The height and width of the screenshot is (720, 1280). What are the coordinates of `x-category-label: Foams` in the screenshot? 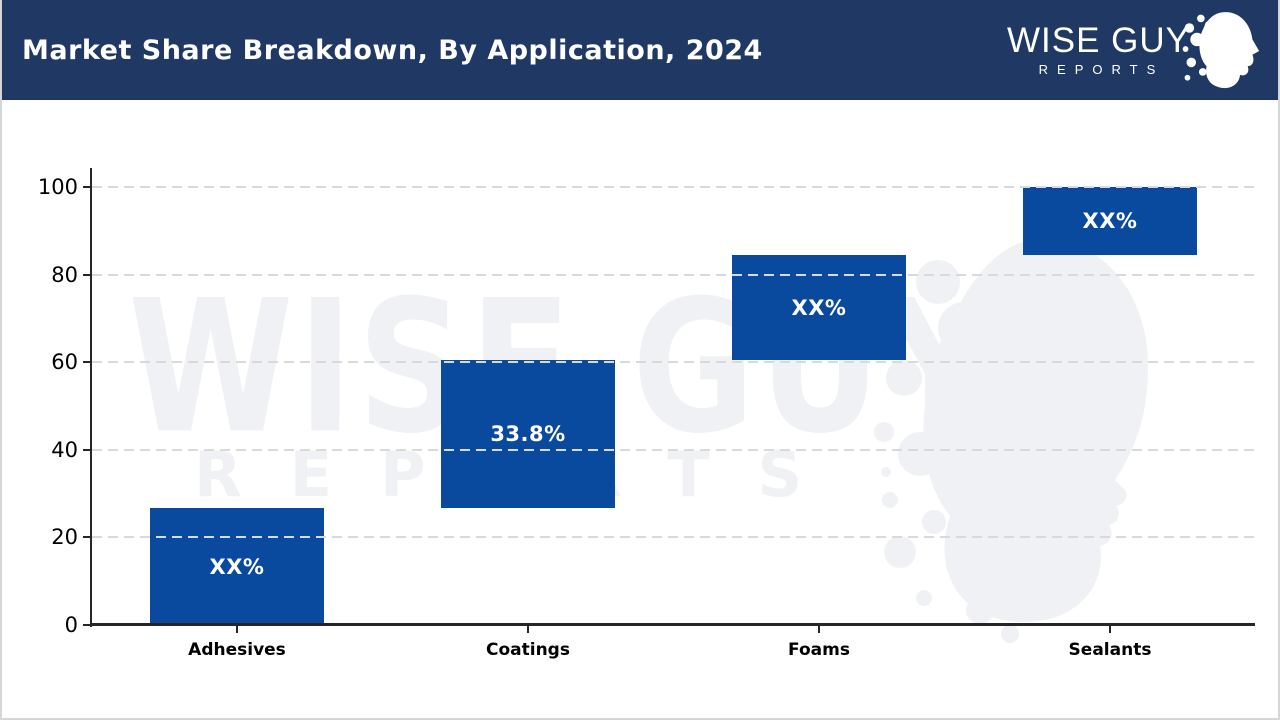 It's located at (819, 650).